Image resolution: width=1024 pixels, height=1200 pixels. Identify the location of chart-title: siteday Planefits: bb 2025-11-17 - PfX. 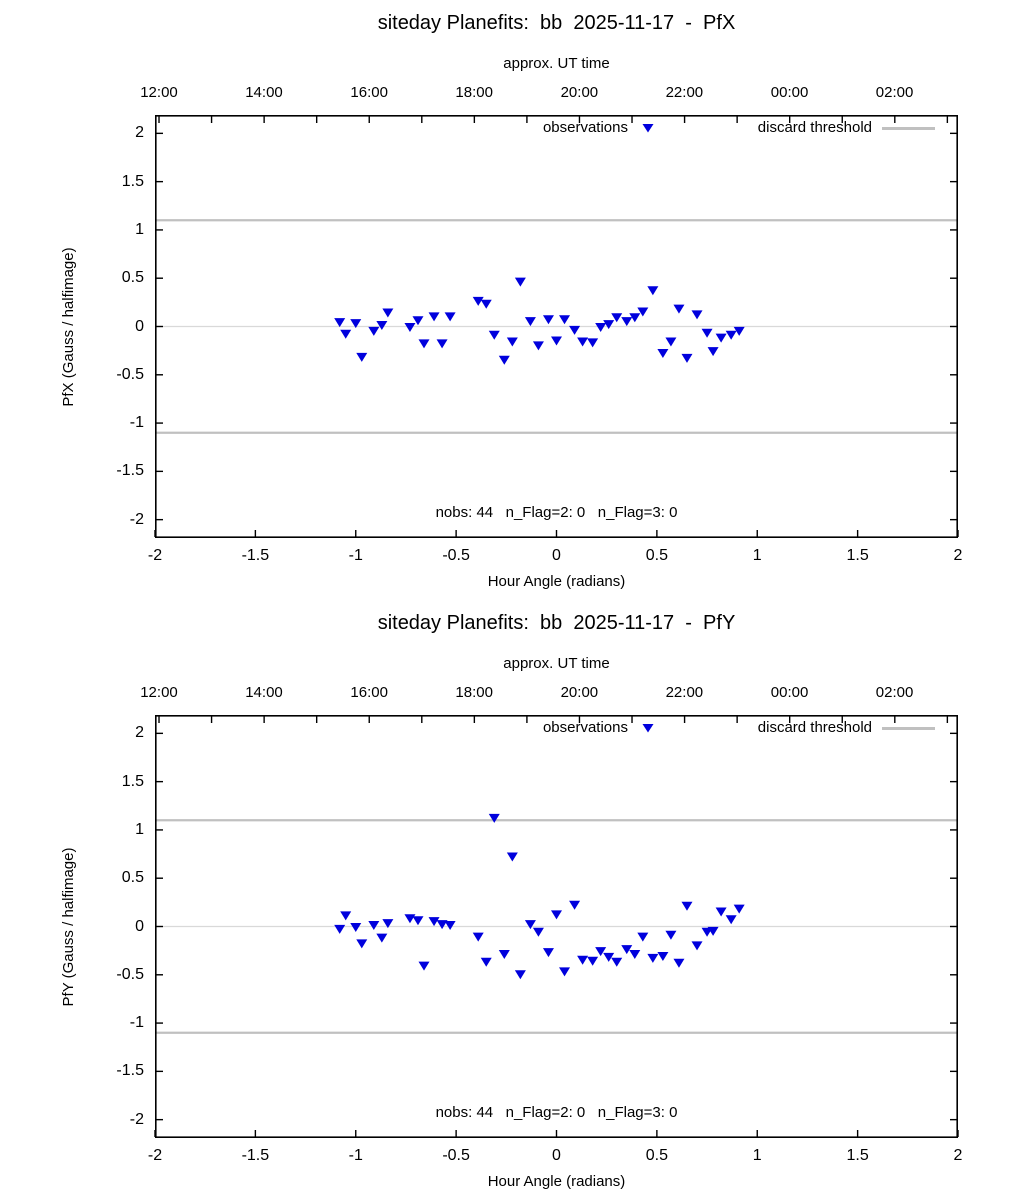
(556, 23).